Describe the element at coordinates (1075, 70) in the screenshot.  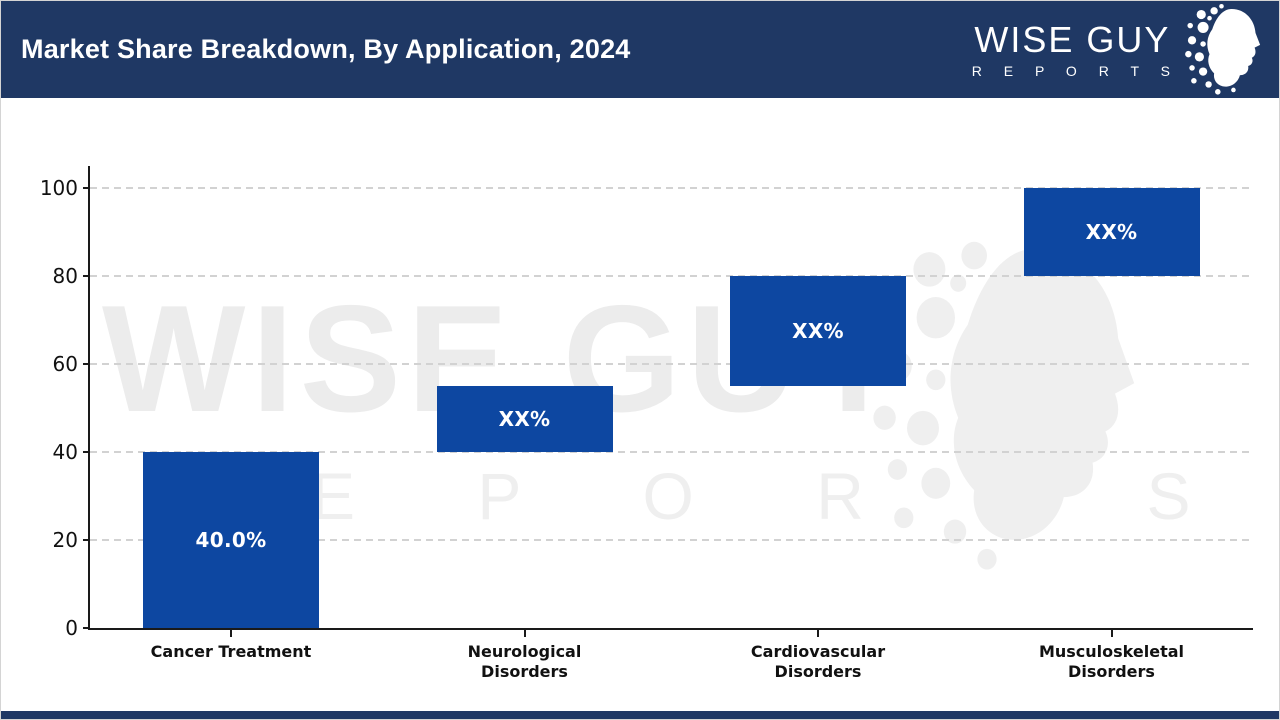
I see `logo-subtitle: R E P O R T S` at that location.